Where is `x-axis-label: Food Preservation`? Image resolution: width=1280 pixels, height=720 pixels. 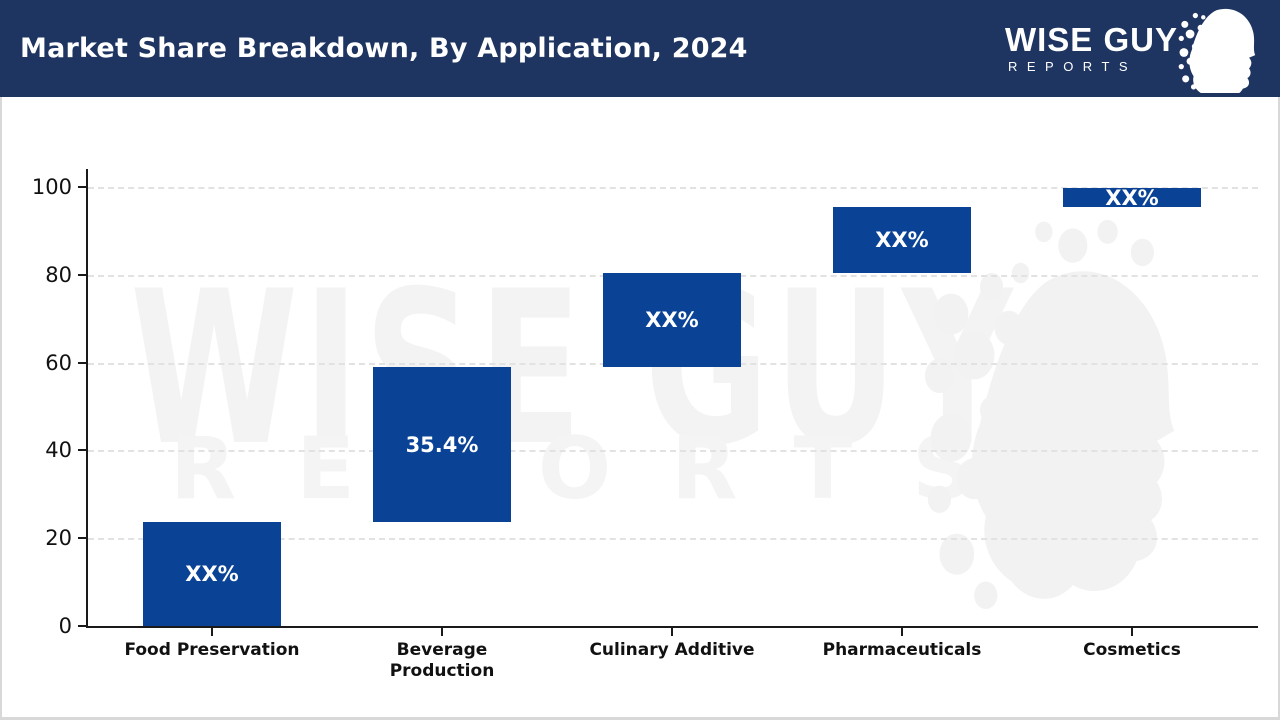 x-axis-label: Food Preservation is located at coordinates (212, 650).